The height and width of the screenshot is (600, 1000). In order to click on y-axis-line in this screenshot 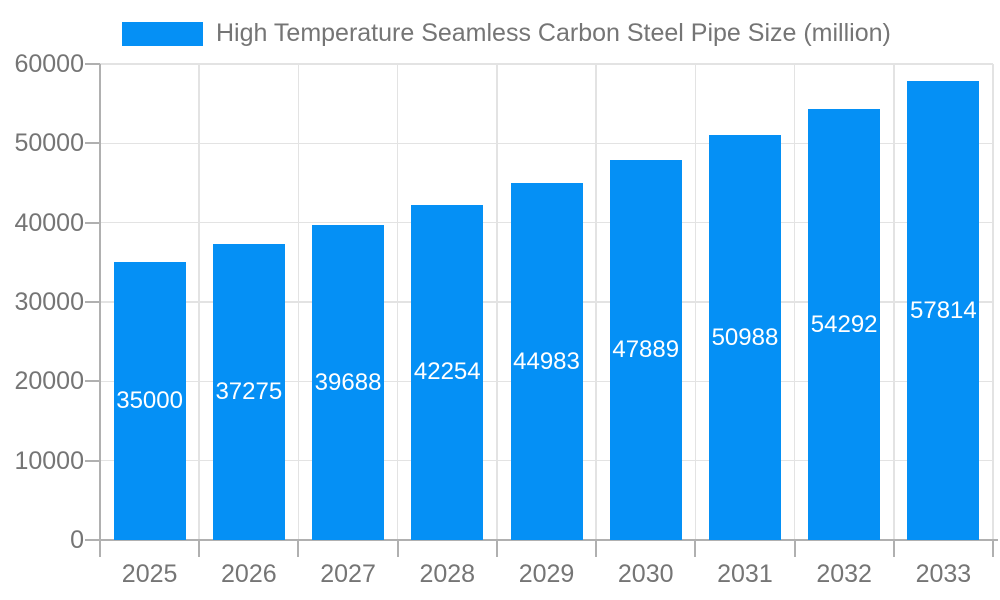, I will do `click(100, 310)`.